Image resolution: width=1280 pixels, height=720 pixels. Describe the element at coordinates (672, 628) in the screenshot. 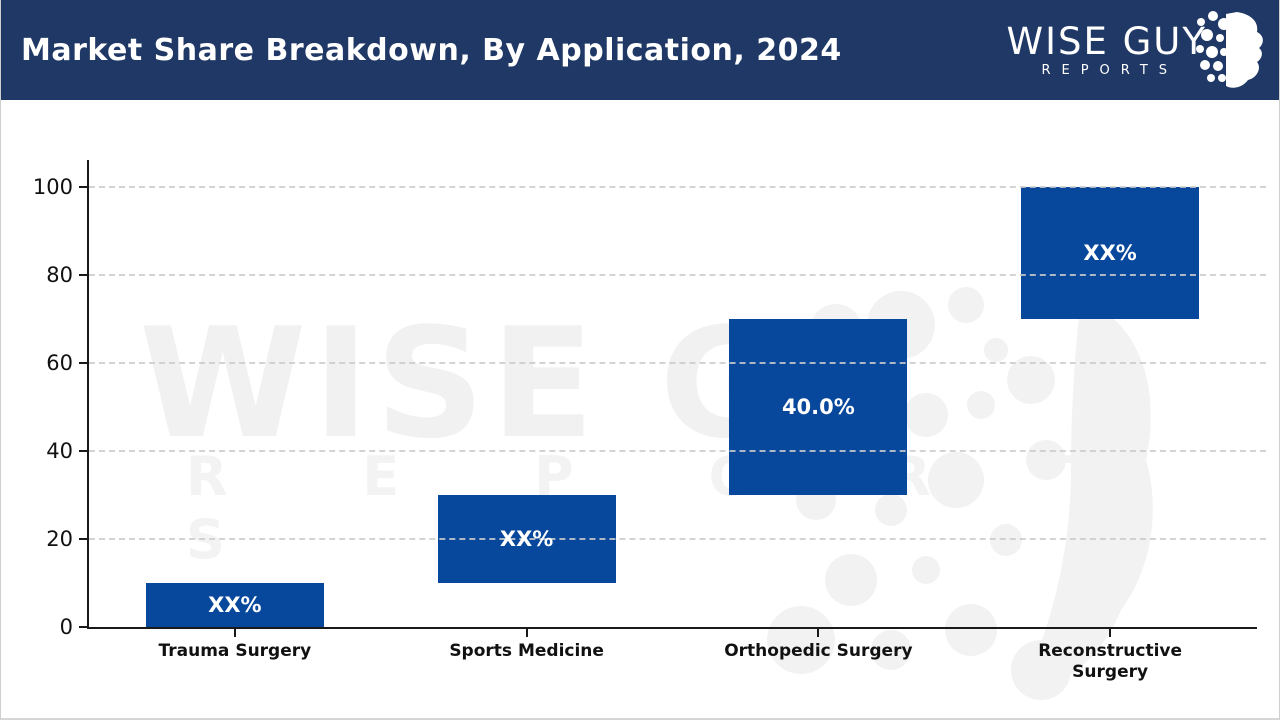

I see `x-axis-line` at that location.